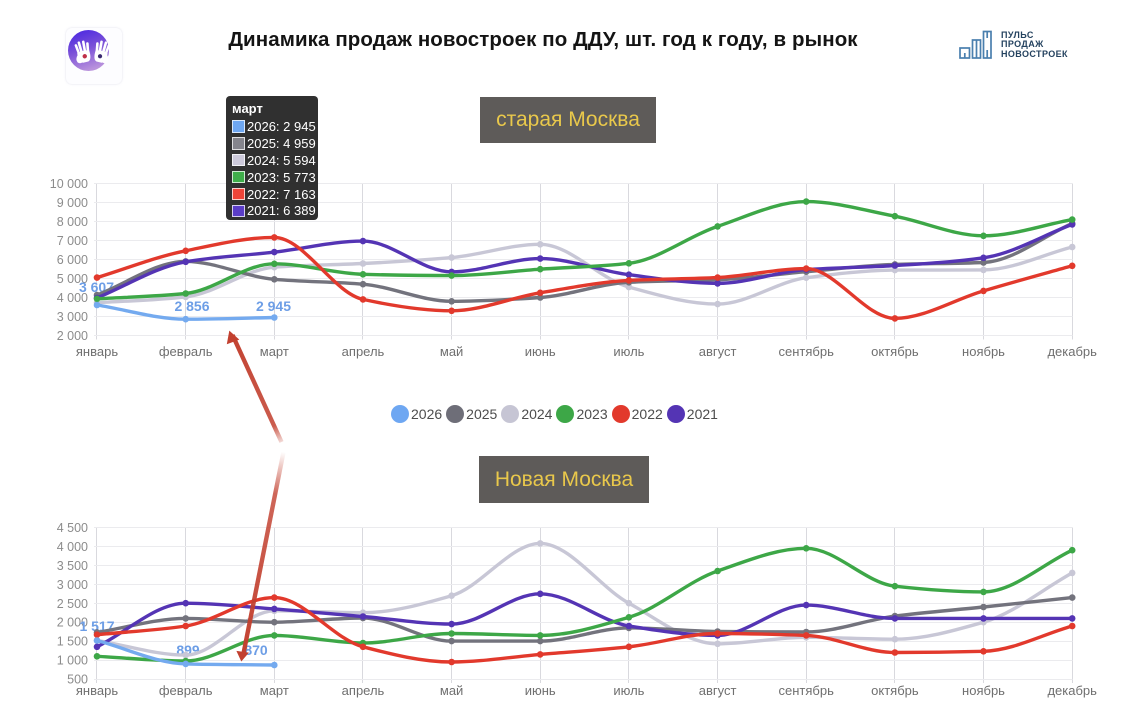 The height and width of the screenshot is (720, 1140). What do you see at coordinates (273, 306) in the screenshot?
I see `svg-text: 2 945` at bounding box center [273, 306].